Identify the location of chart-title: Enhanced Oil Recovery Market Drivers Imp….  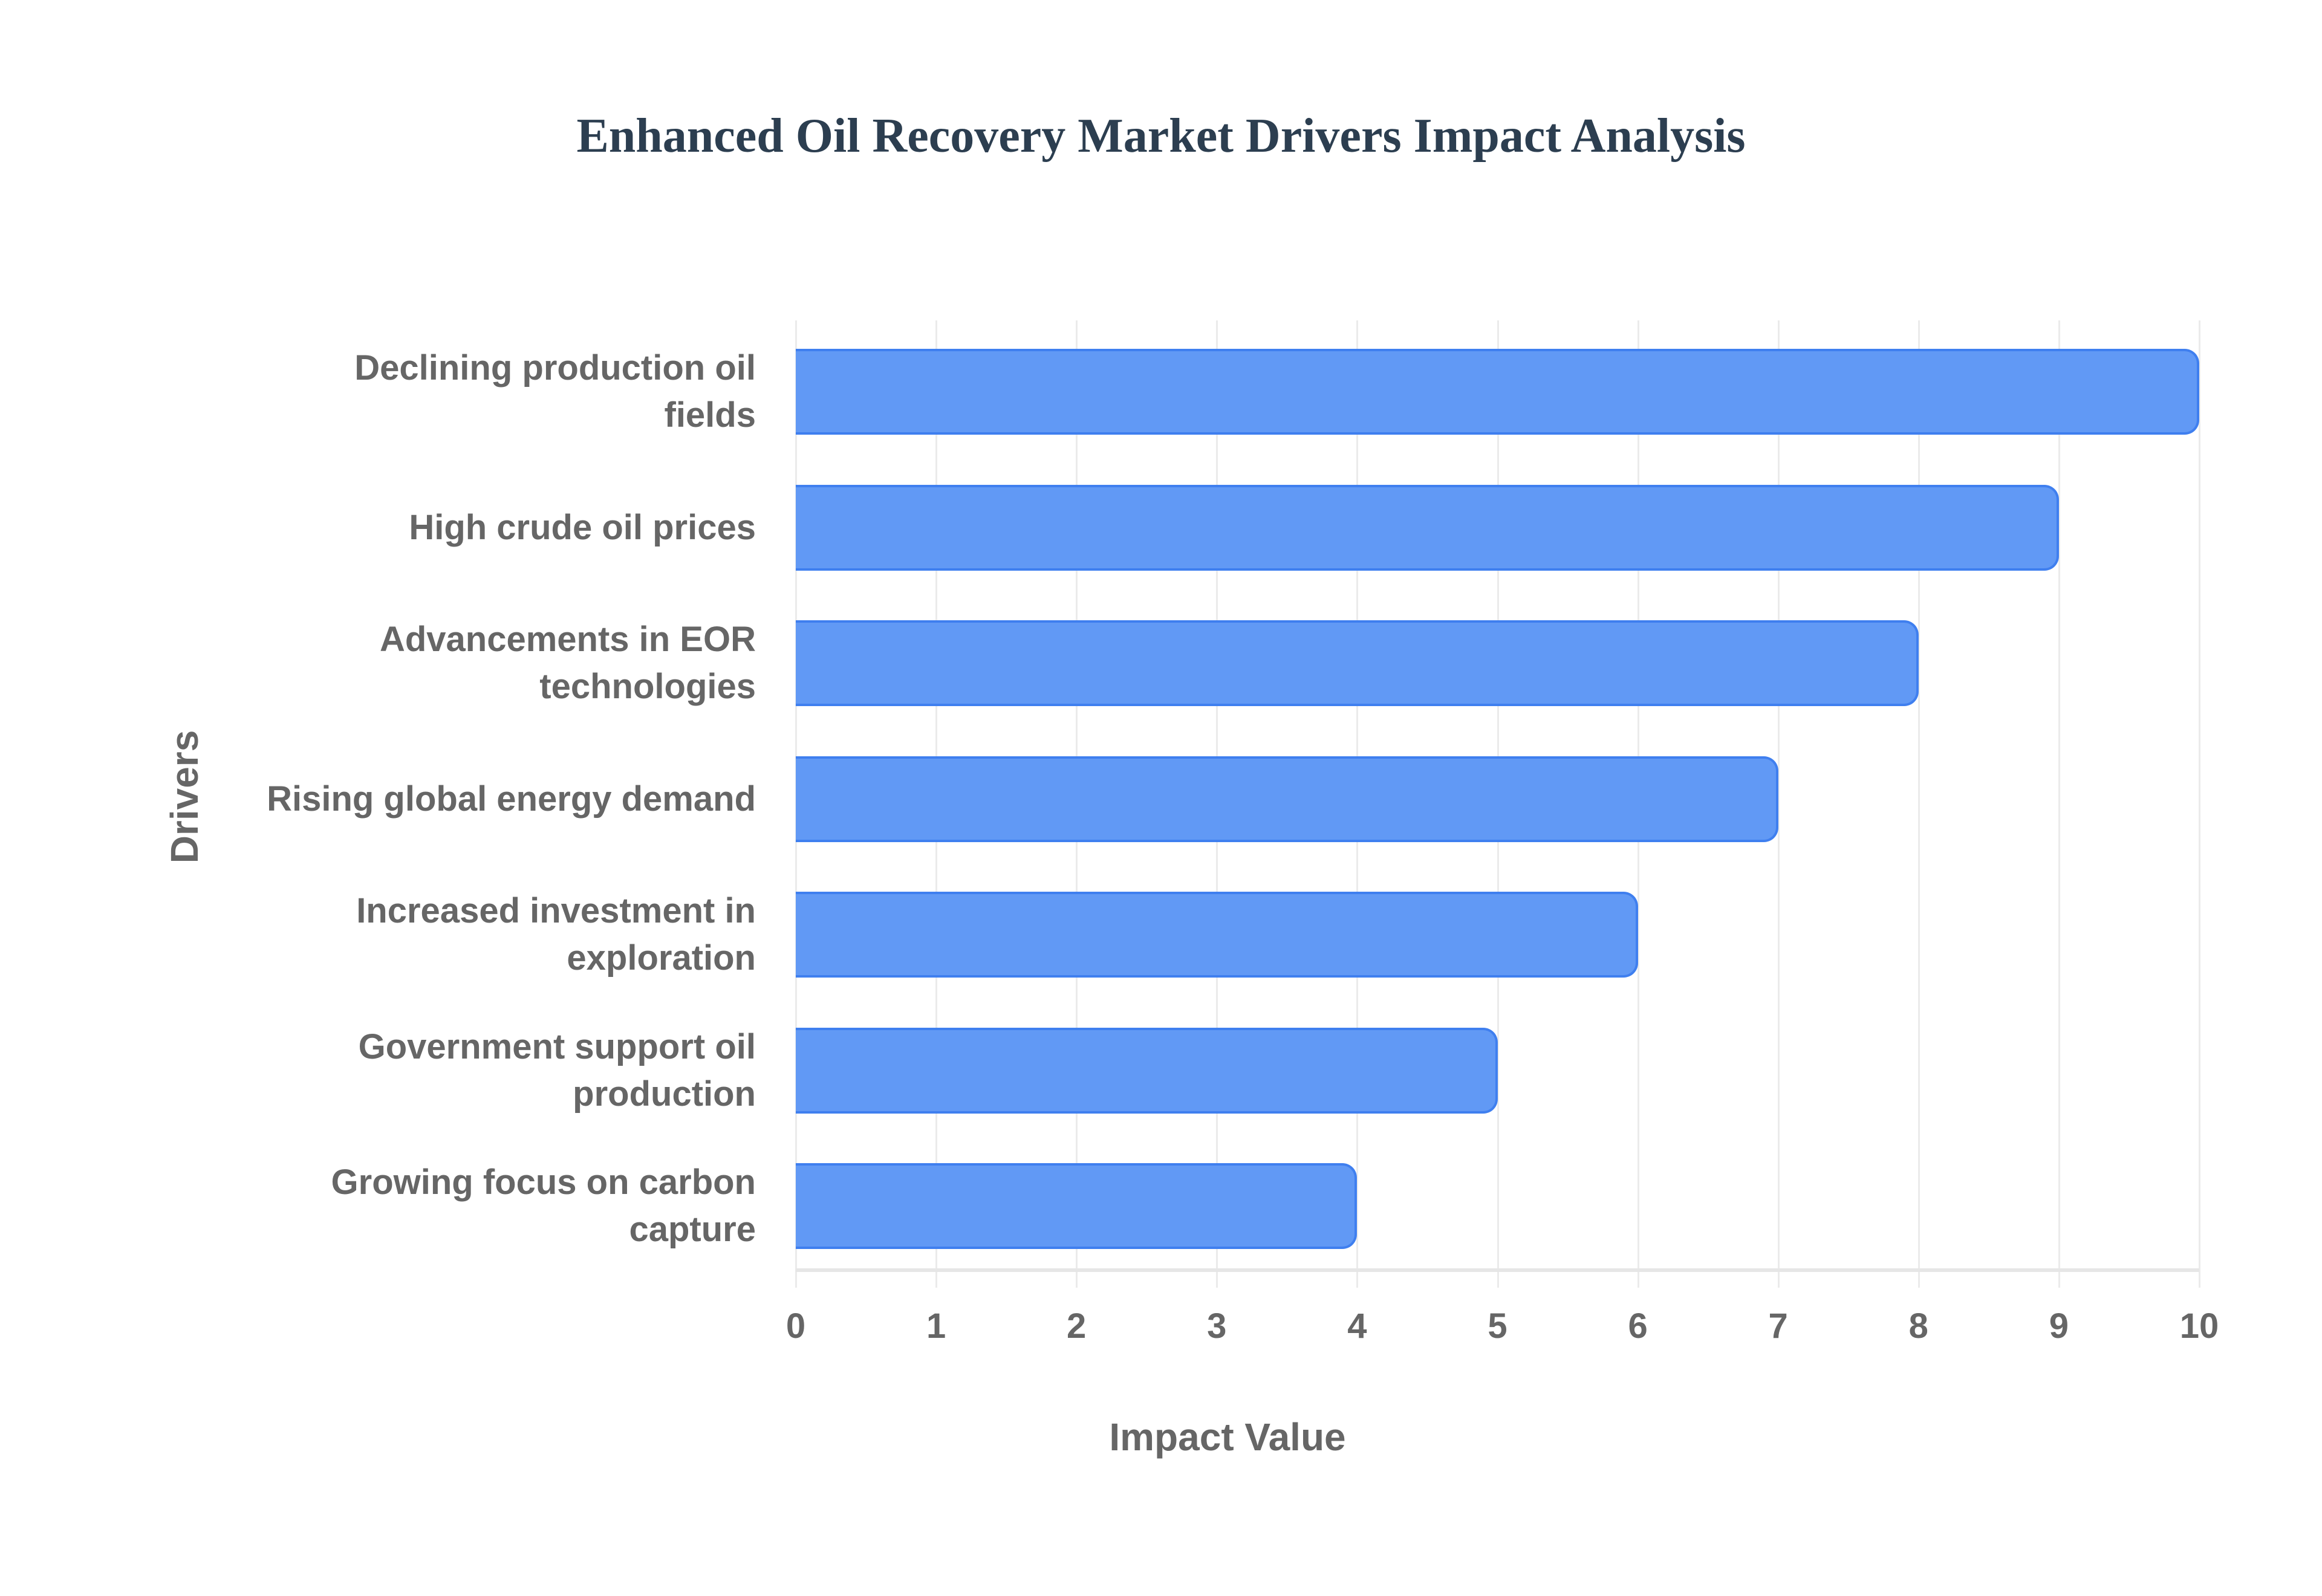
(1161, 136).